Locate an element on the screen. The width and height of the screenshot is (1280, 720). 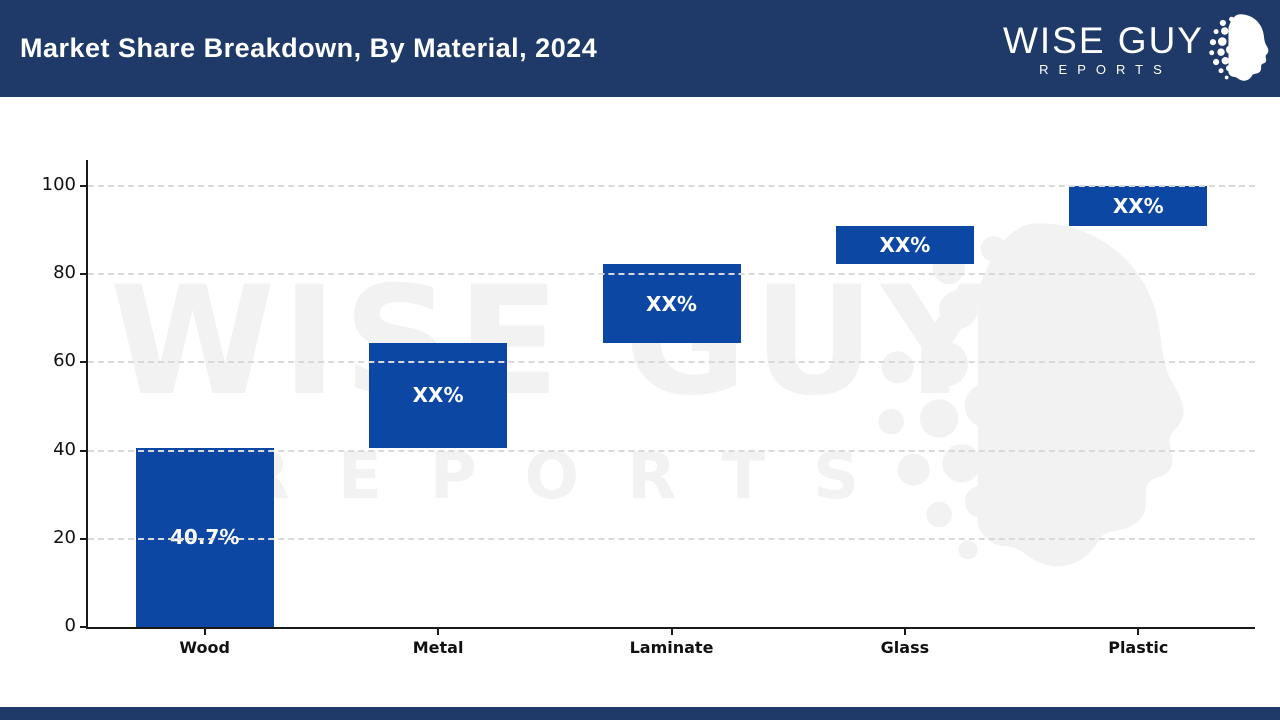
x-axis-category-label: Wood is located at coordinates (204, 647).